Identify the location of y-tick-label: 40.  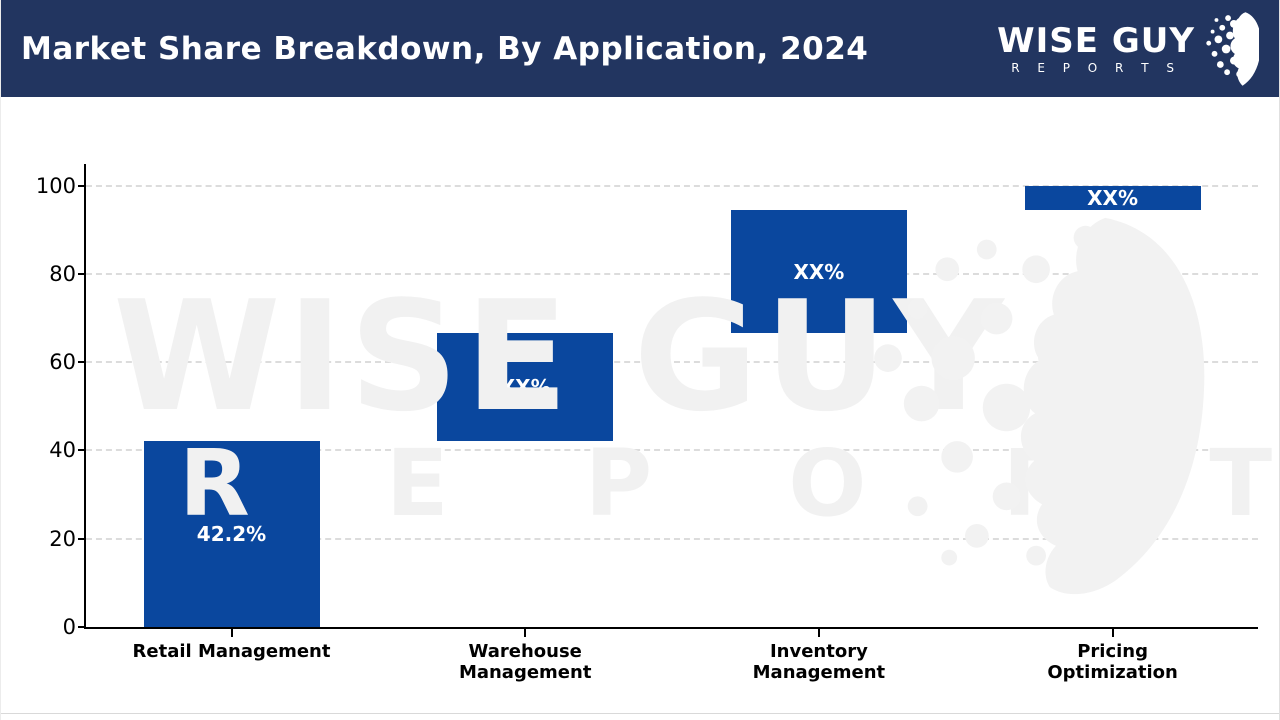
(62, 450).